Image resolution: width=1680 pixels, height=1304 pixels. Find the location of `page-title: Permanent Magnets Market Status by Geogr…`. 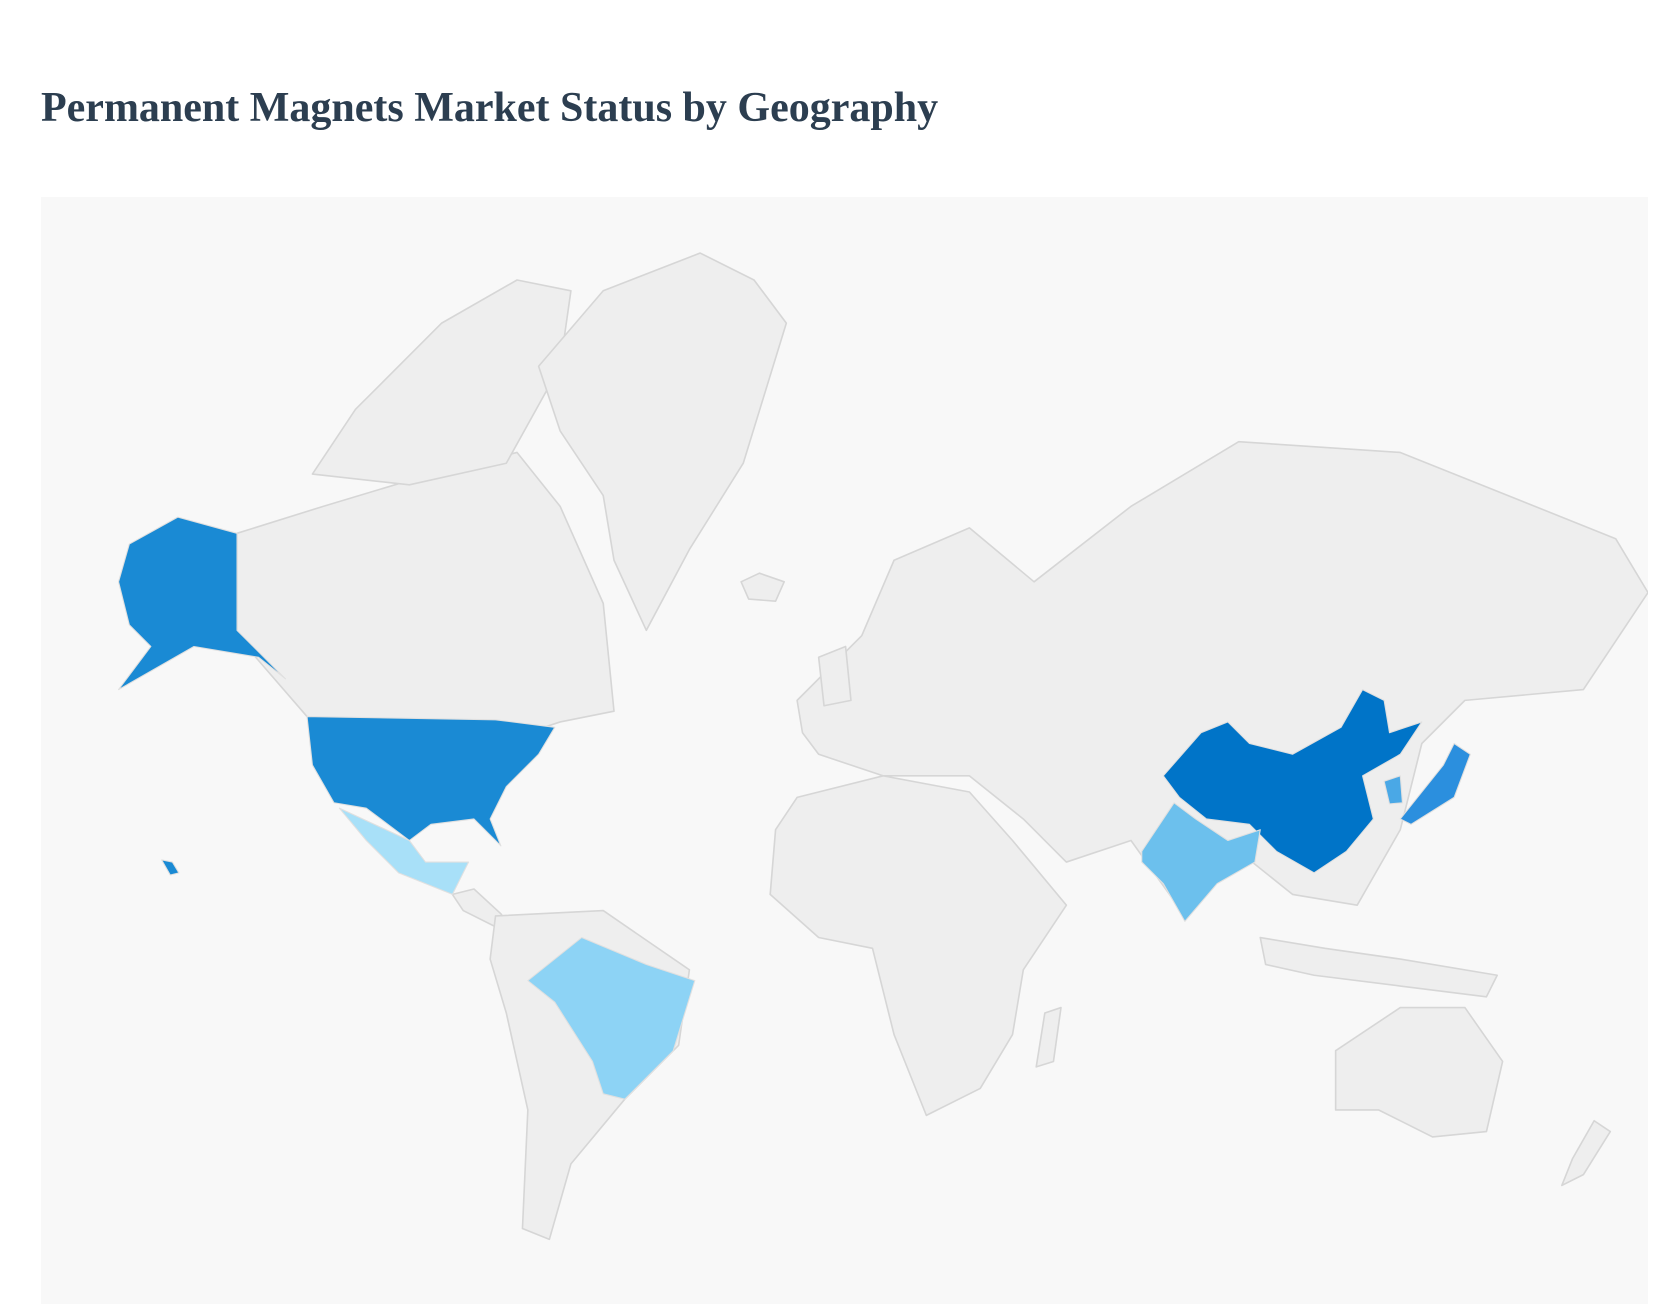

page-title: Permanent Magnets Market Status by Geogr… is located at coordinates (490, 108).